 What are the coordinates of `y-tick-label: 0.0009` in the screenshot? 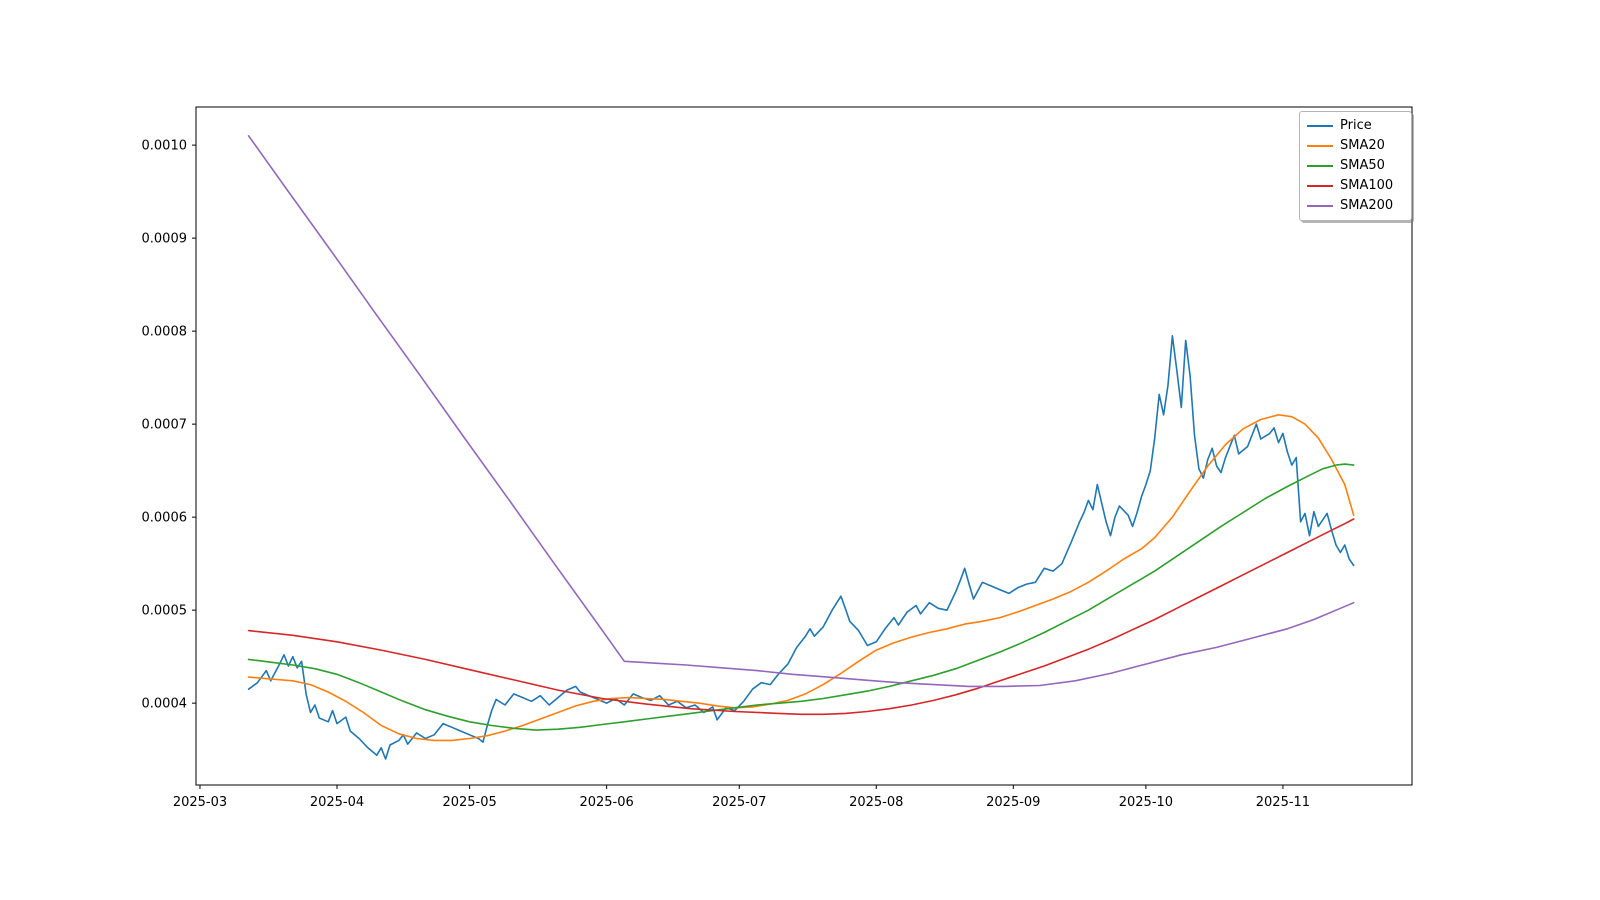 It's located at (165, 239).